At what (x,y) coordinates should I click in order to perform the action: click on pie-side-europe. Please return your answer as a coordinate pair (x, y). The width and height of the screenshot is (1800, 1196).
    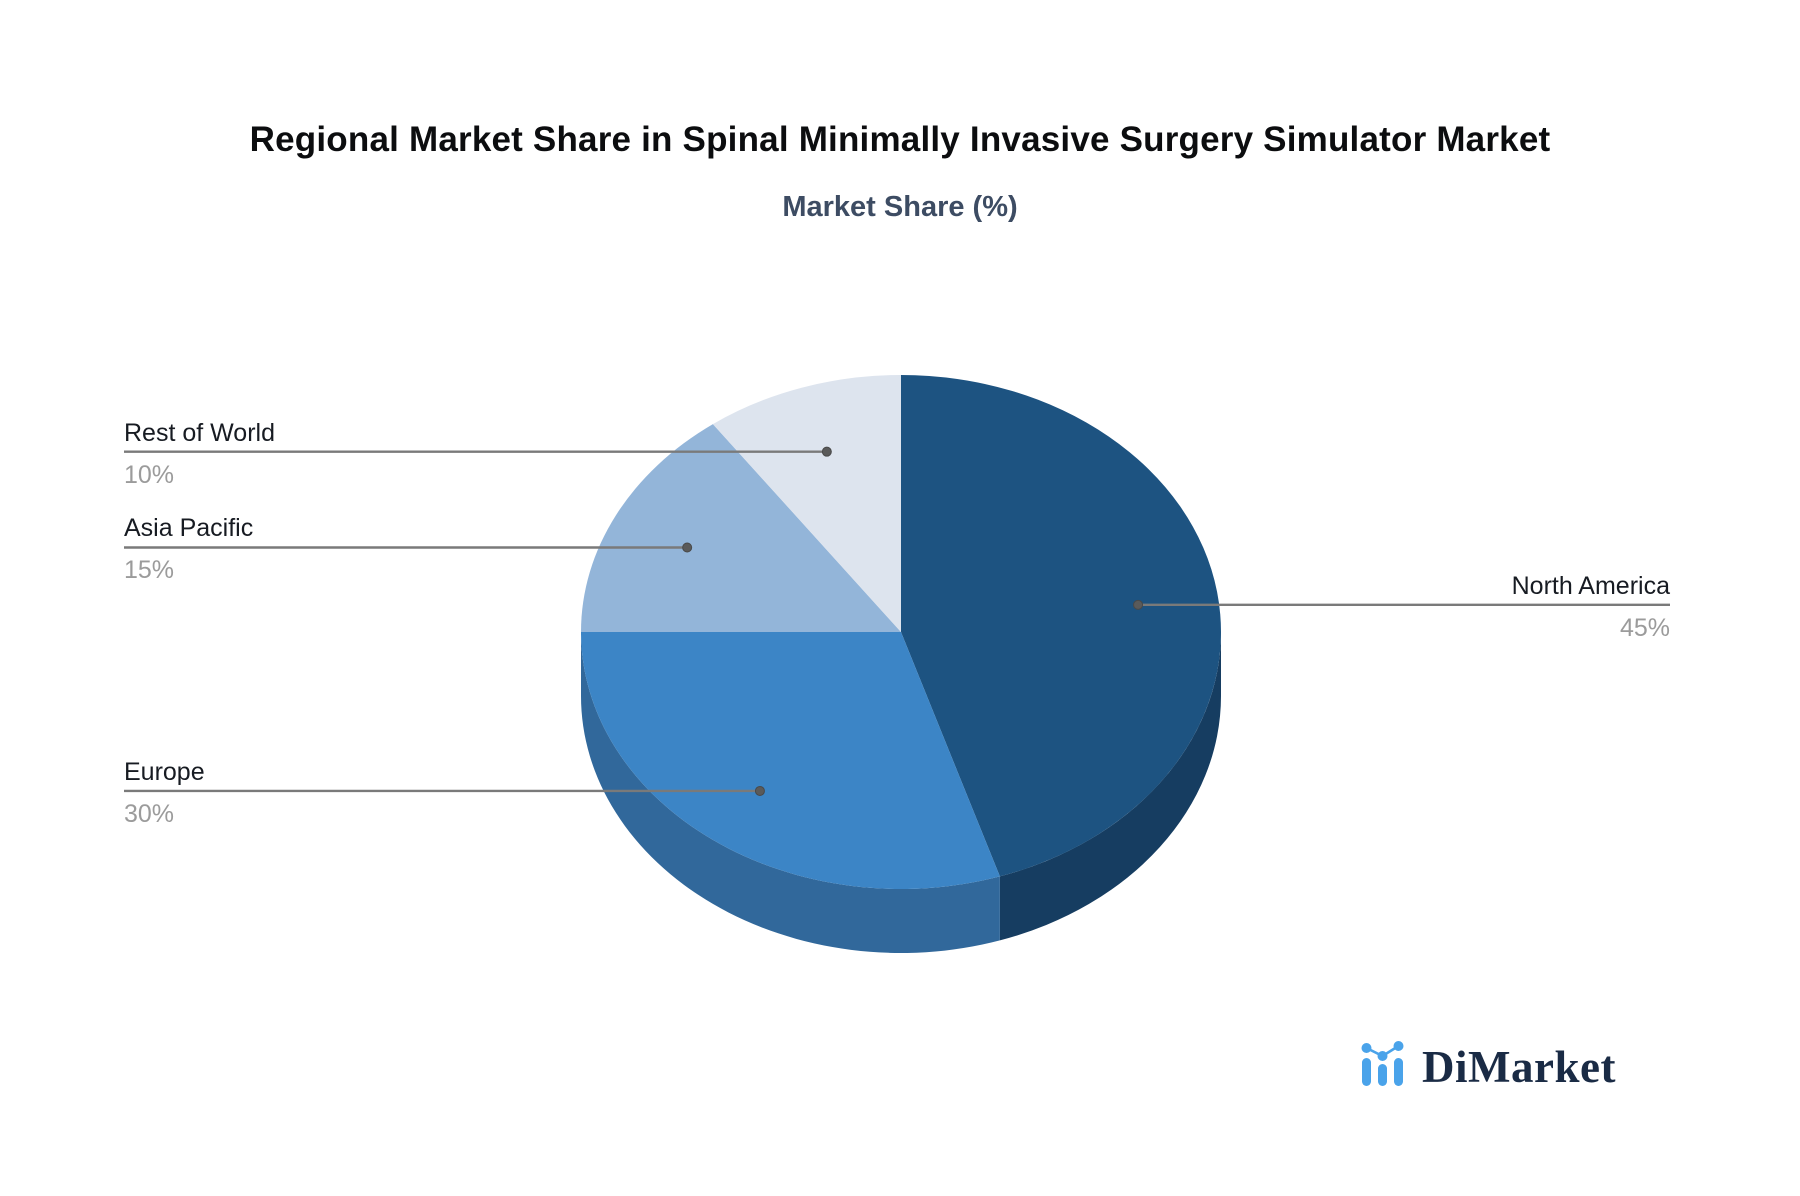
    Looking at the image, I should click on (790, 792).